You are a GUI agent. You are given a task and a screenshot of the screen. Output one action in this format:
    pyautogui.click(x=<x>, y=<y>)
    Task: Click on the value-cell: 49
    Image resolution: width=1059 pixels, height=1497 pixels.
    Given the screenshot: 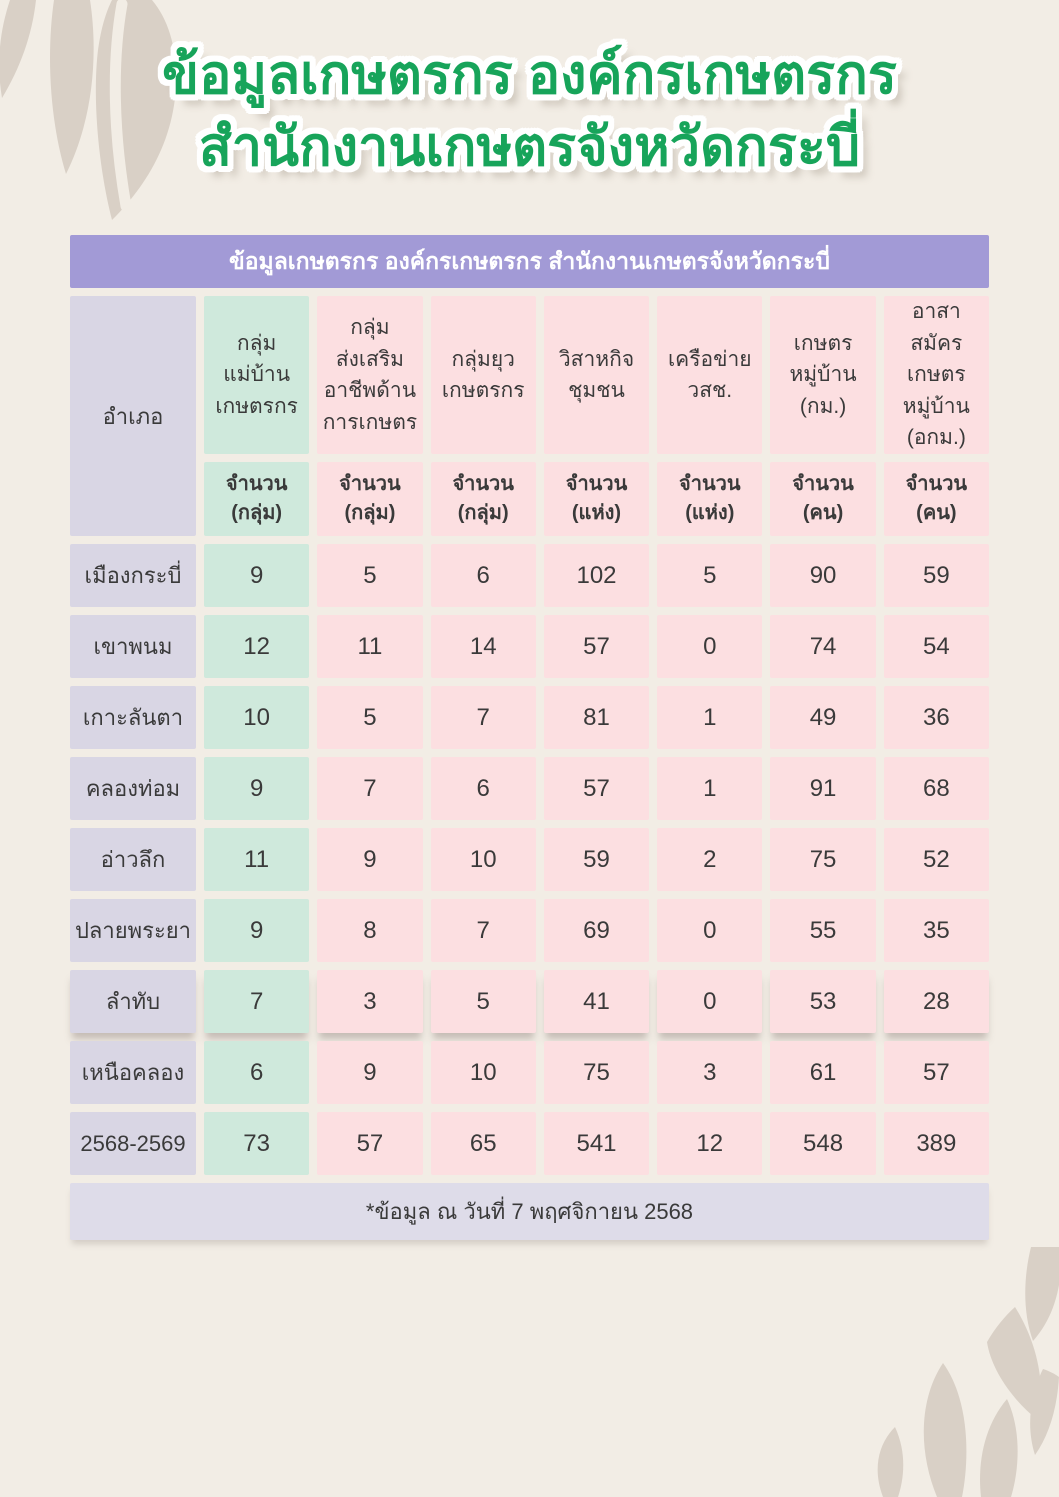 What is the action you would take?
    pyautogui.click(x=823, y=717)
    